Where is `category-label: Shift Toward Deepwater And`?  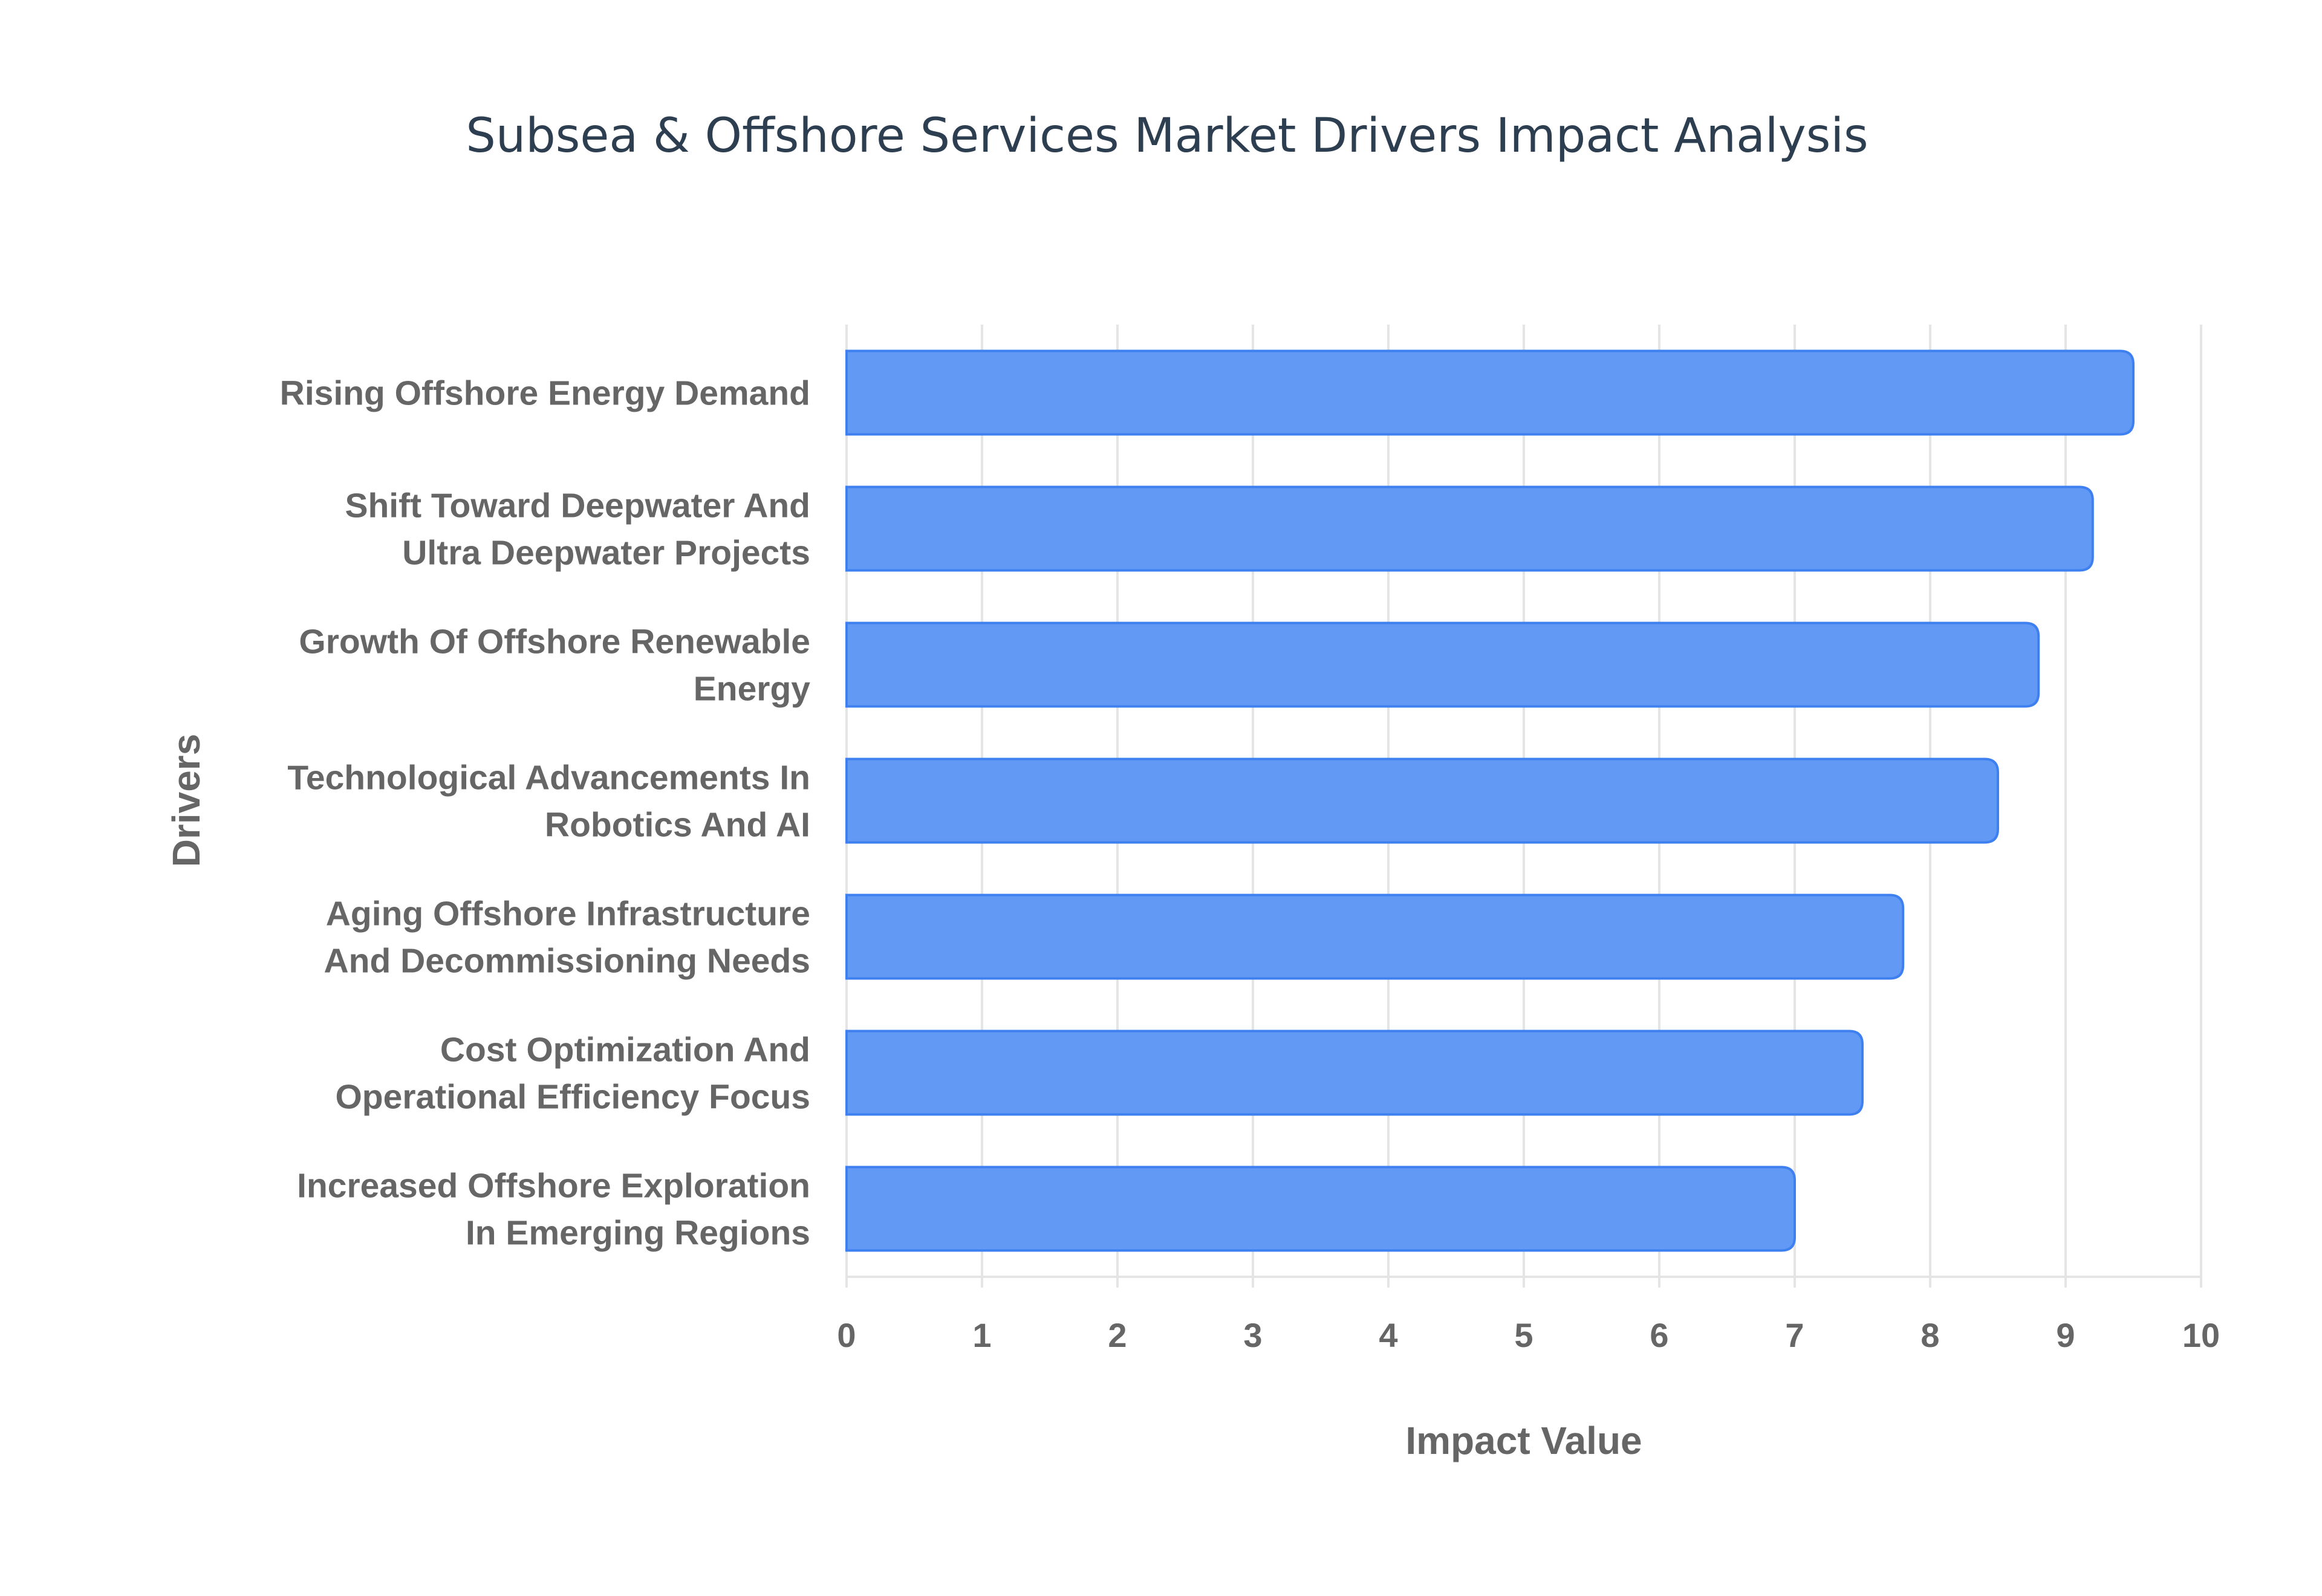
category-label: Shift Toward Deepwater And is located at coordinates (577, 506).